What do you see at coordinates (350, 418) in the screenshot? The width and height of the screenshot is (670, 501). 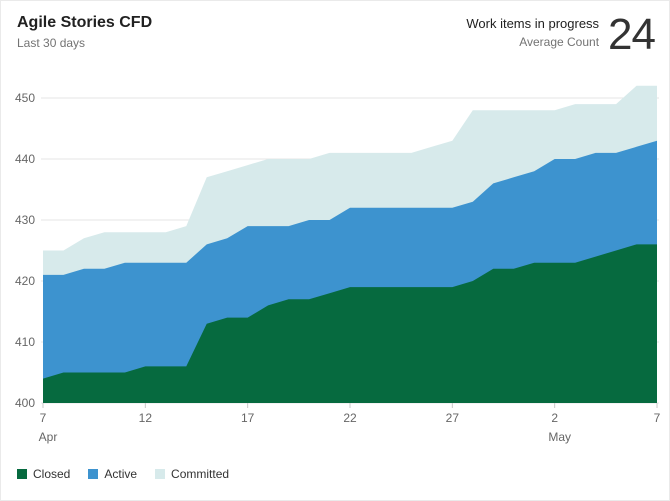 I see `x-axis-label: 22` at bounding box center [350, 418].